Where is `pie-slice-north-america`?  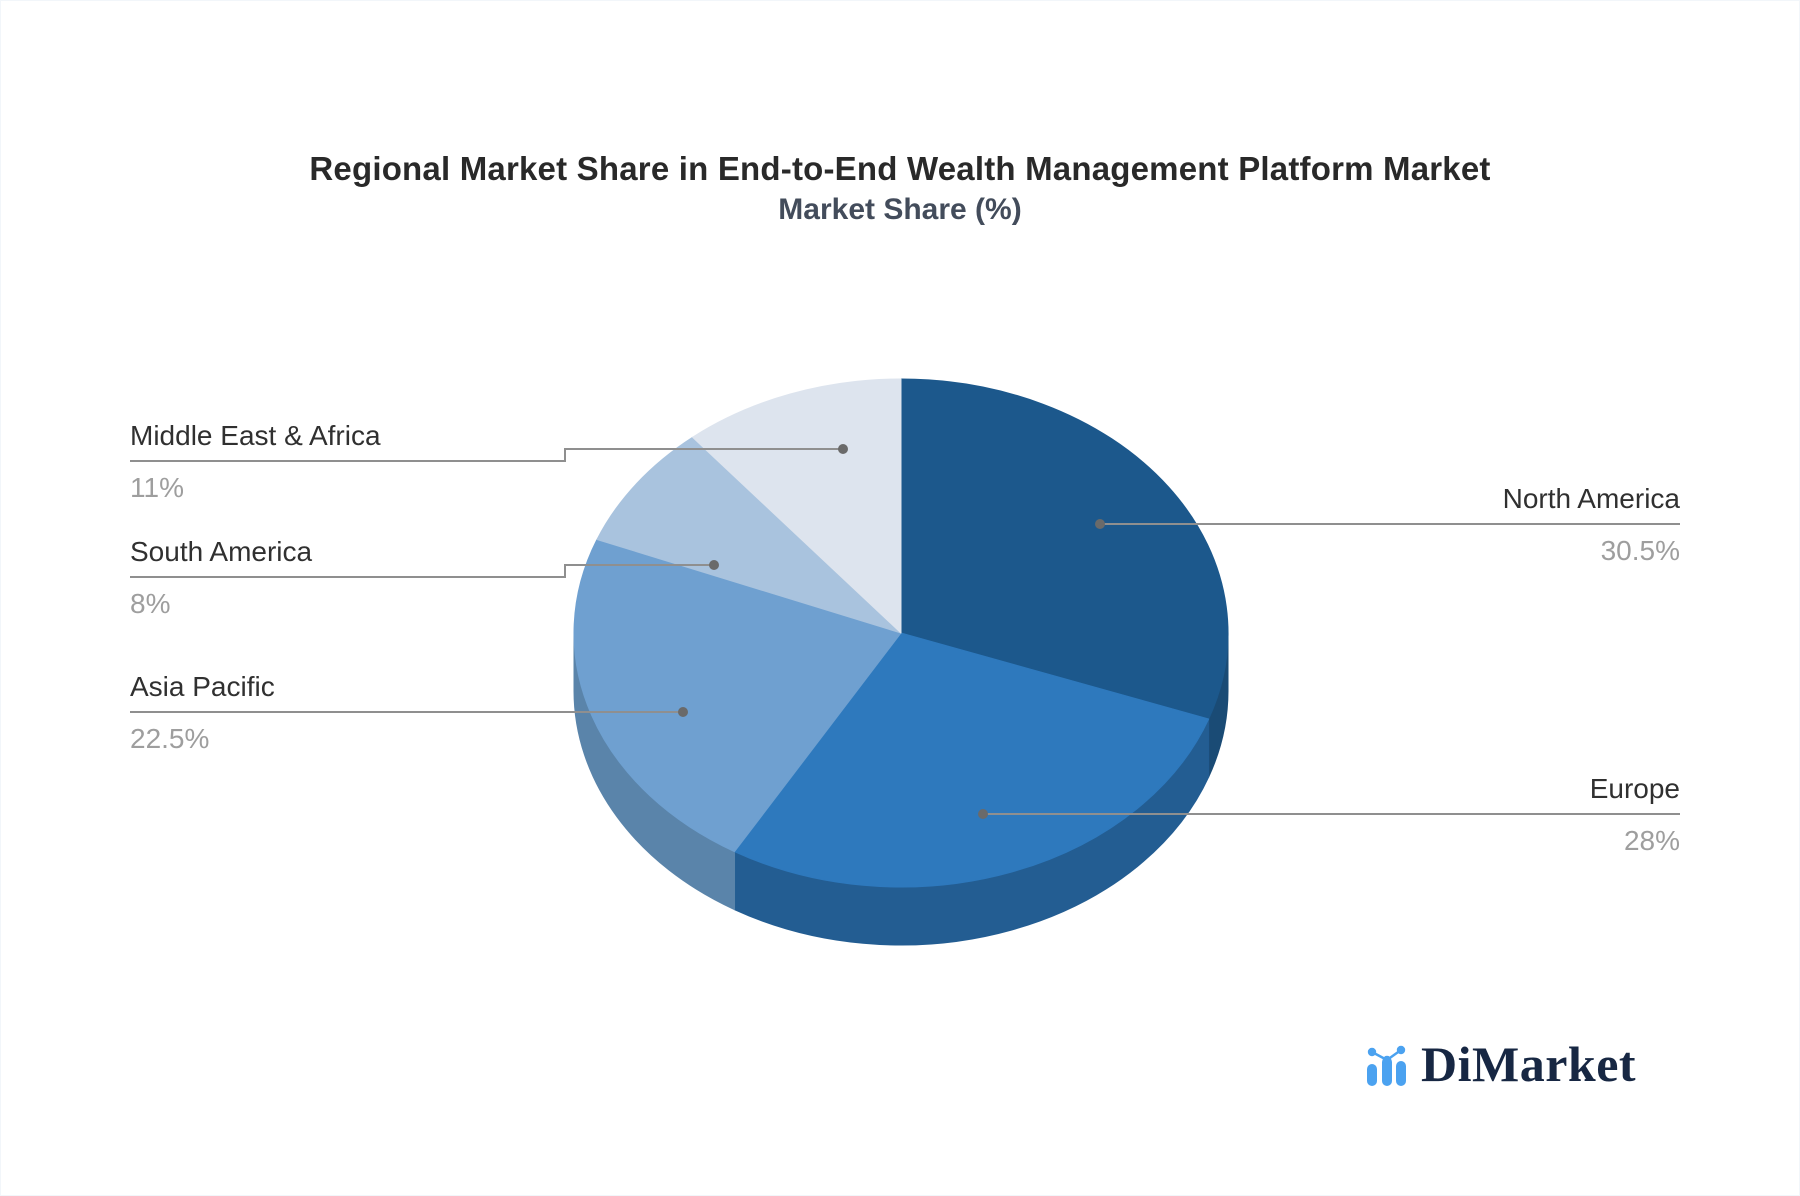 pie-slice-north-america is located at coordinates (1064, 549).